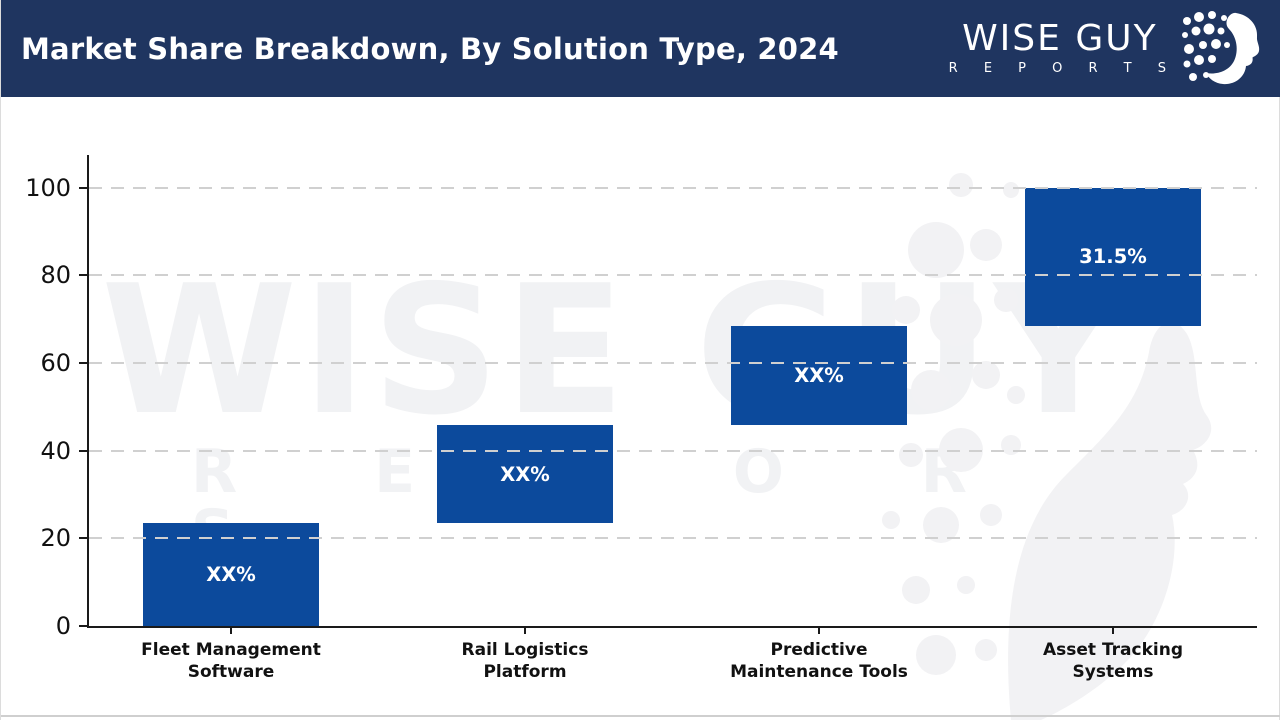 The width and height of the screenshot is (1280, 720). What do you see at coordinates (55, 275) in the screenshot?
I see `y-tick-label: 80` at bounding box center [55, 275].